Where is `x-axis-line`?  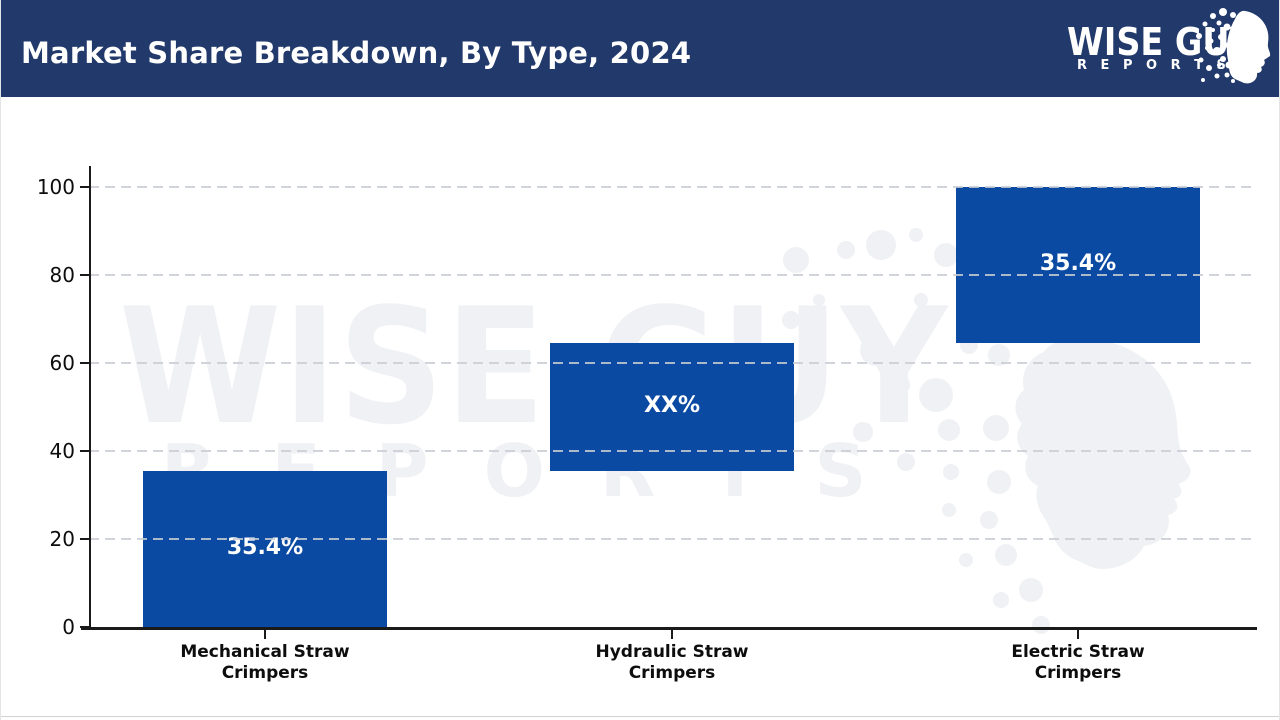 x-axis-line is located at coordinates (669, 628).